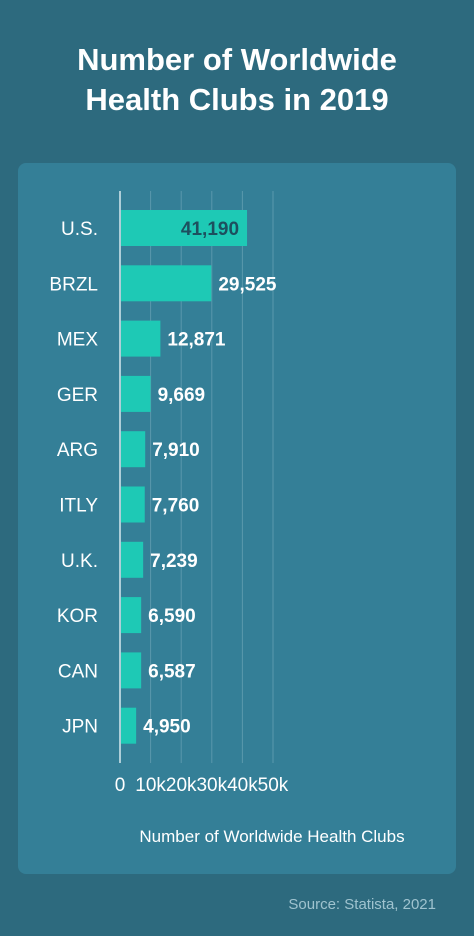  What do you see at coordinates (141, 338) in the screenshot?
I see `bar-mex` at bounding box center [141, 338].